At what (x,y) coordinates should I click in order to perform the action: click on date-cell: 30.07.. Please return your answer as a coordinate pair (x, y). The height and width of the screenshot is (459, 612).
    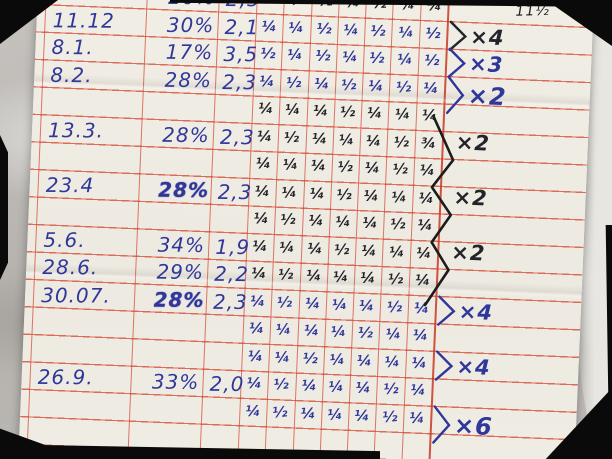
    Looking at the image, I should click on (76, 295).